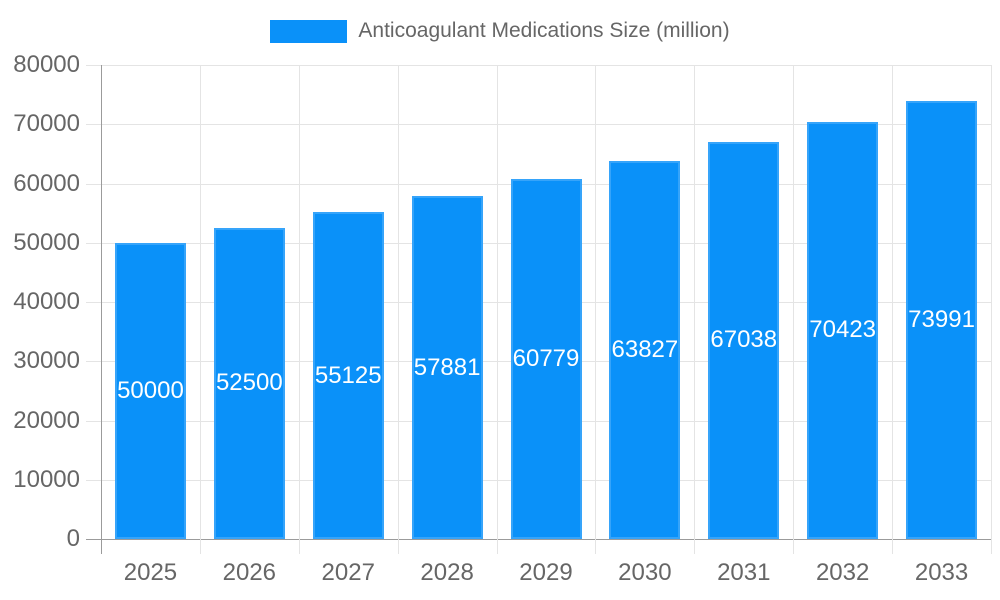 The image size is (1000, 600). What do you see at coordinates (150, 572) in the screenshot?
I see `x-axis-tick-label: 2025` at bounding box center [150, 572].